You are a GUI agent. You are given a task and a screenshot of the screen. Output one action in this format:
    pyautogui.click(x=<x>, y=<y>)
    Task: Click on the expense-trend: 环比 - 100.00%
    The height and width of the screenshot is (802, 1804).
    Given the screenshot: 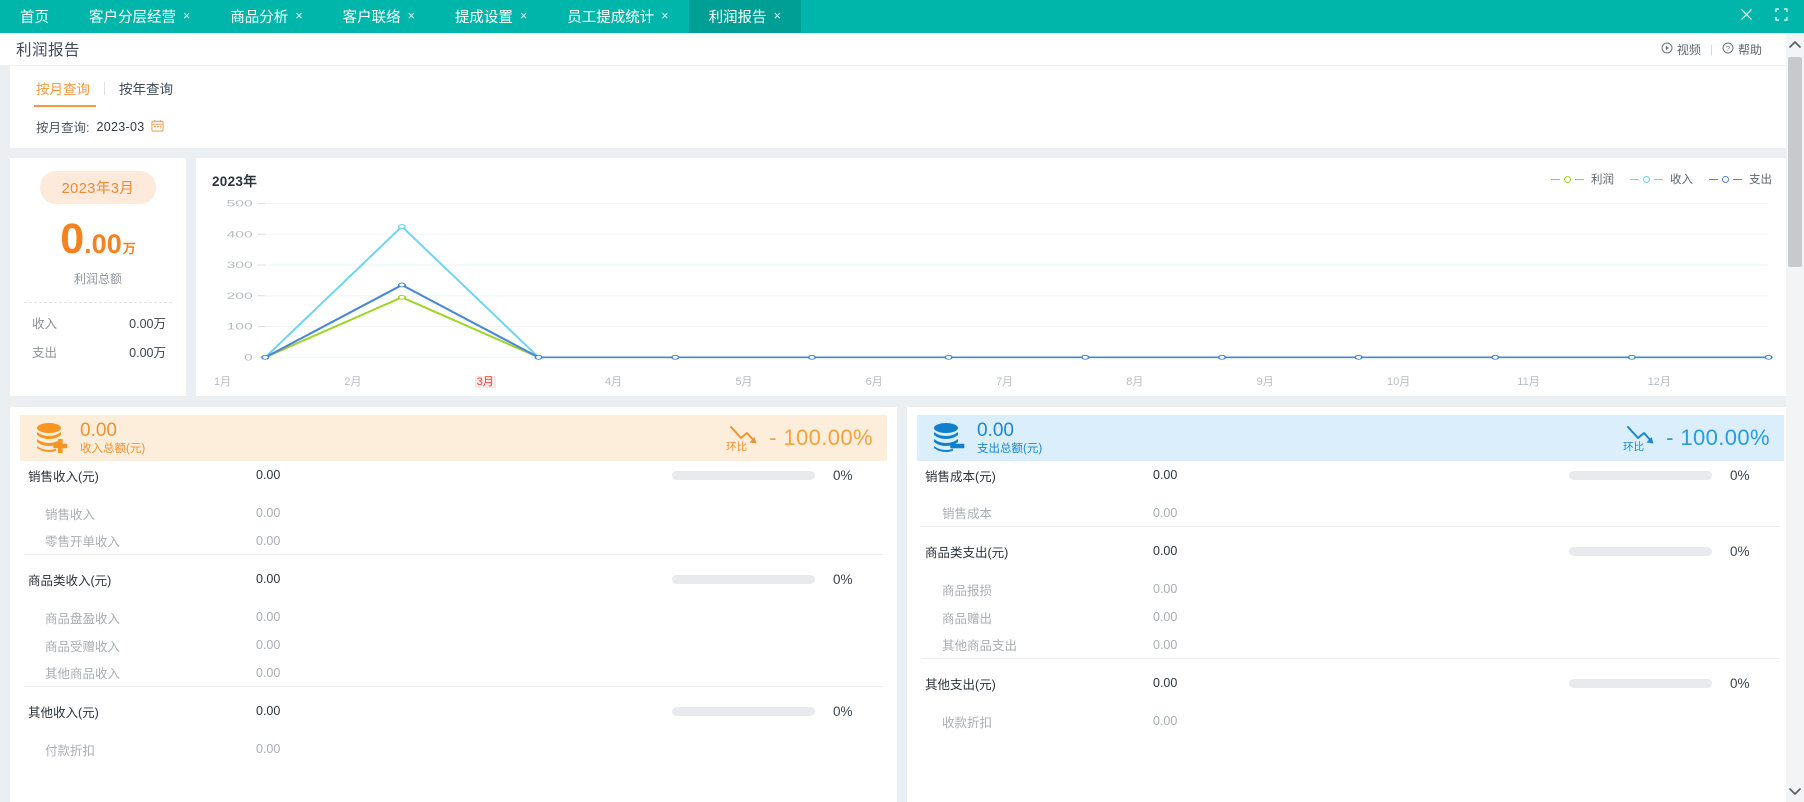 What is the action you would take?
    pyautogui.click(x=1696, y=438)
    